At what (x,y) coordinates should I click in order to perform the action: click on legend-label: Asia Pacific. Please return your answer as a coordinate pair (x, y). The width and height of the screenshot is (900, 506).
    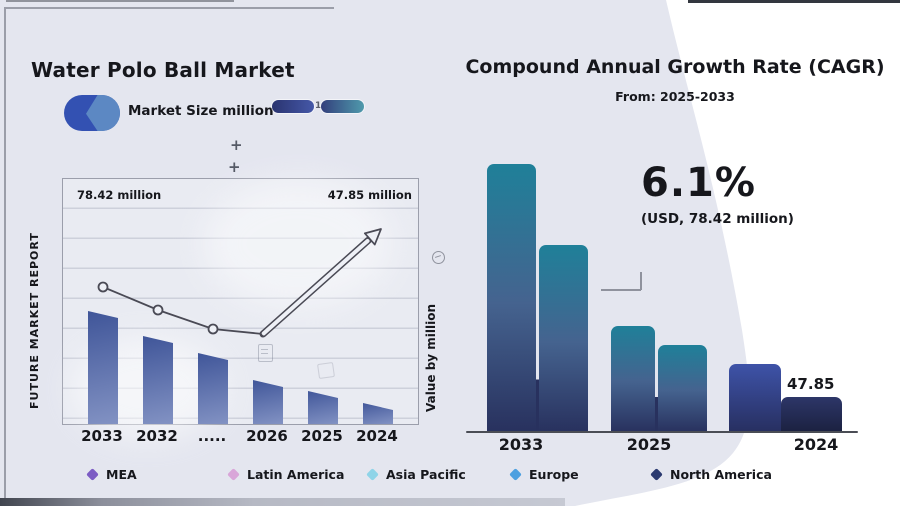
    Looking at the image, I should click on (426, 474).